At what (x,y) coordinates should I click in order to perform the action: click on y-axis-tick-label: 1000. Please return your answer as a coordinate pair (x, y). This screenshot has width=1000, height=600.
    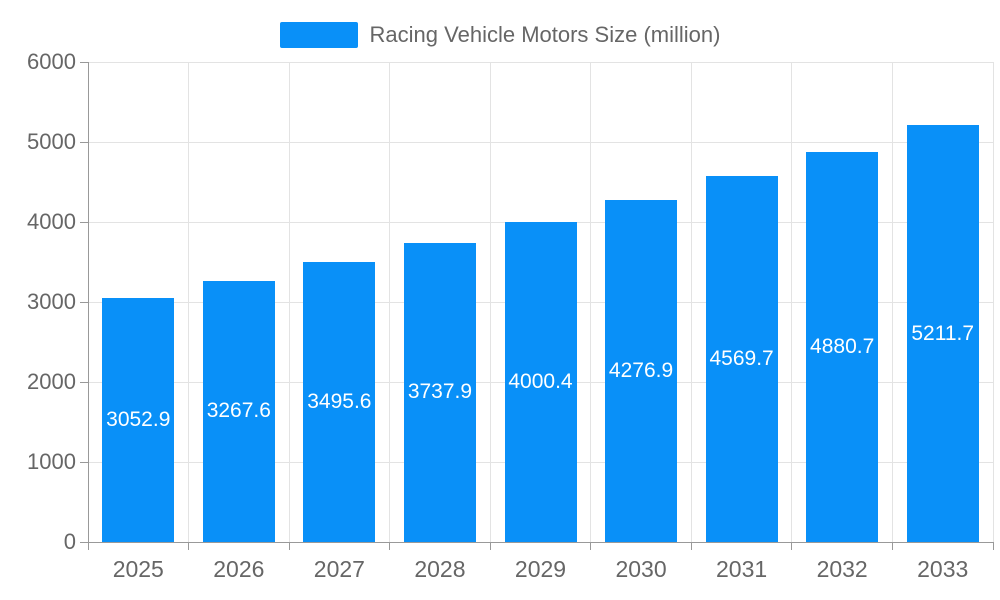
    Looking at the image, I should click on (51, 461).